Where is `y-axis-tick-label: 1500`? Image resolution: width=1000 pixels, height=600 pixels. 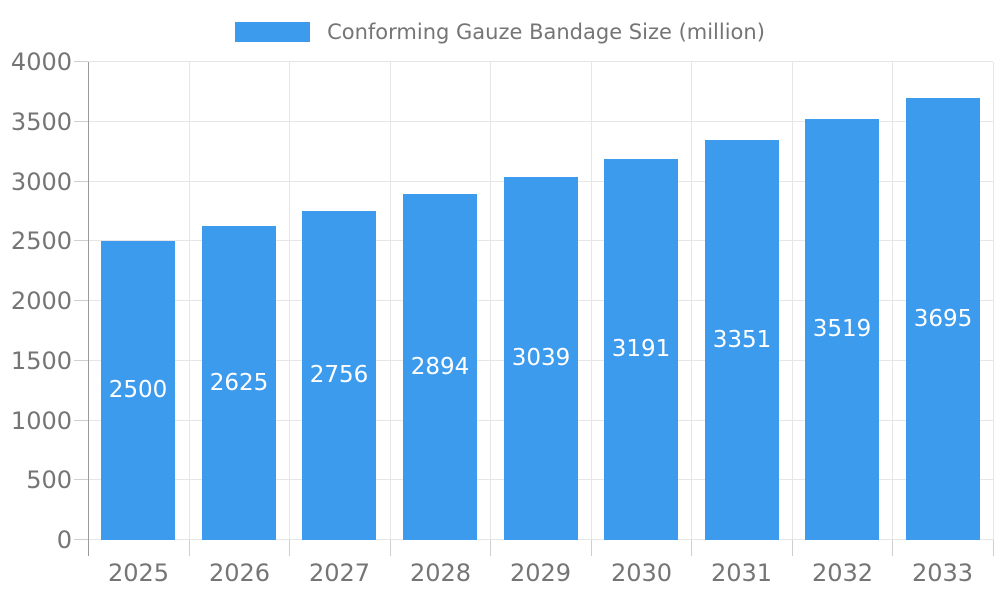
y-axis-tick-label: 1500 is located at coordinates (41, 361).